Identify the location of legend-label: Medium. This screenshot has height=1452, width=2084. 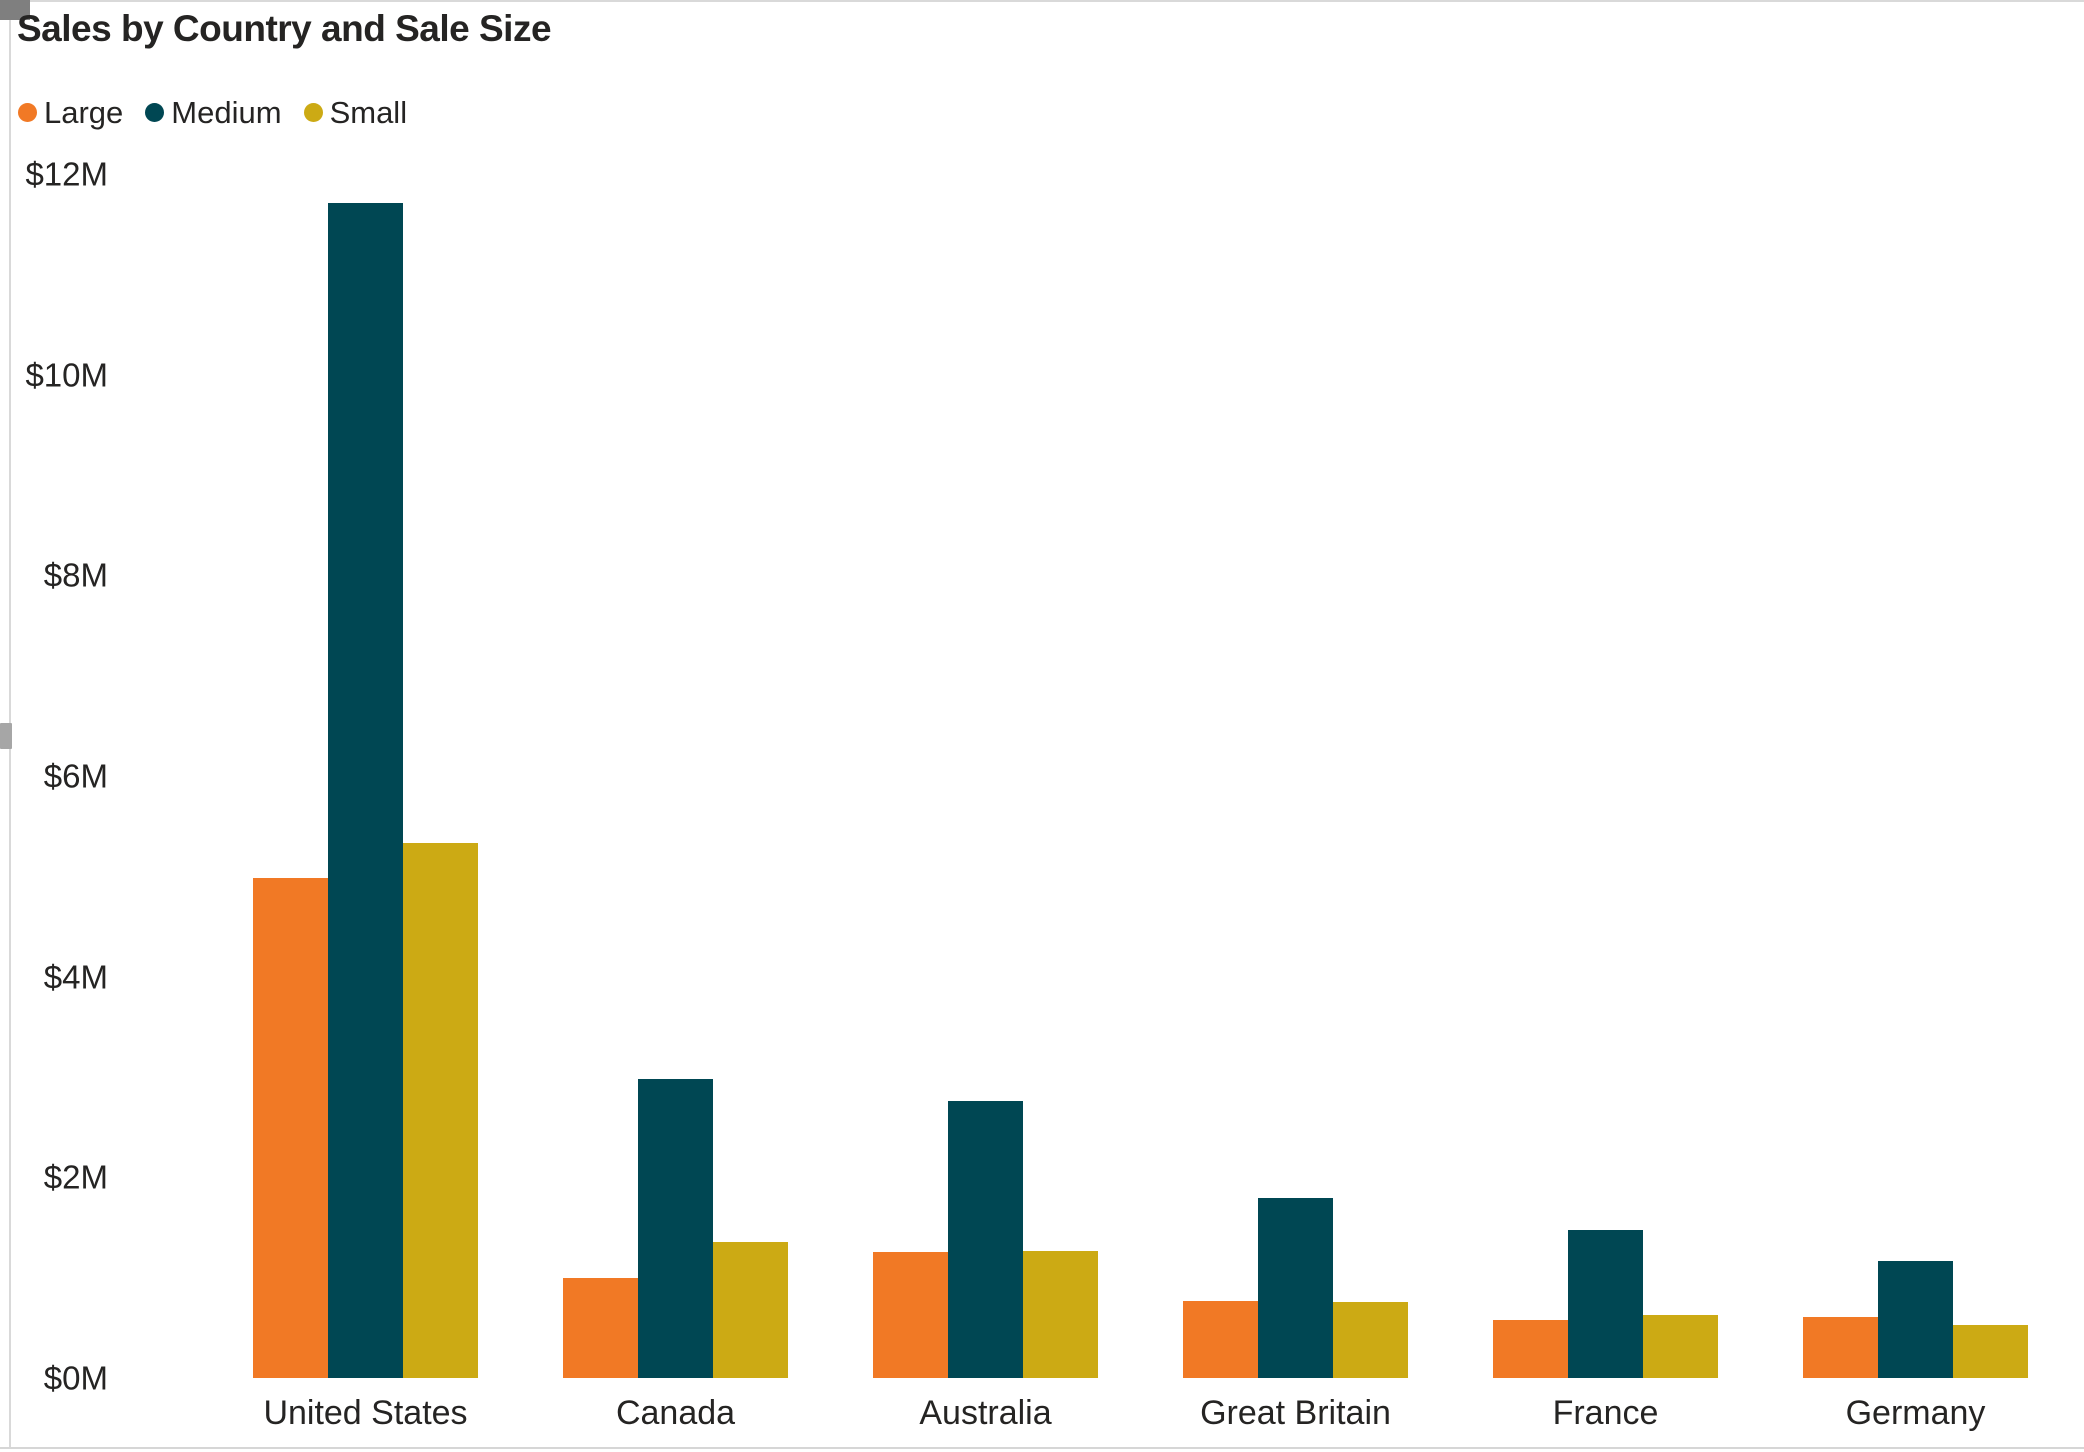
(226, 112).